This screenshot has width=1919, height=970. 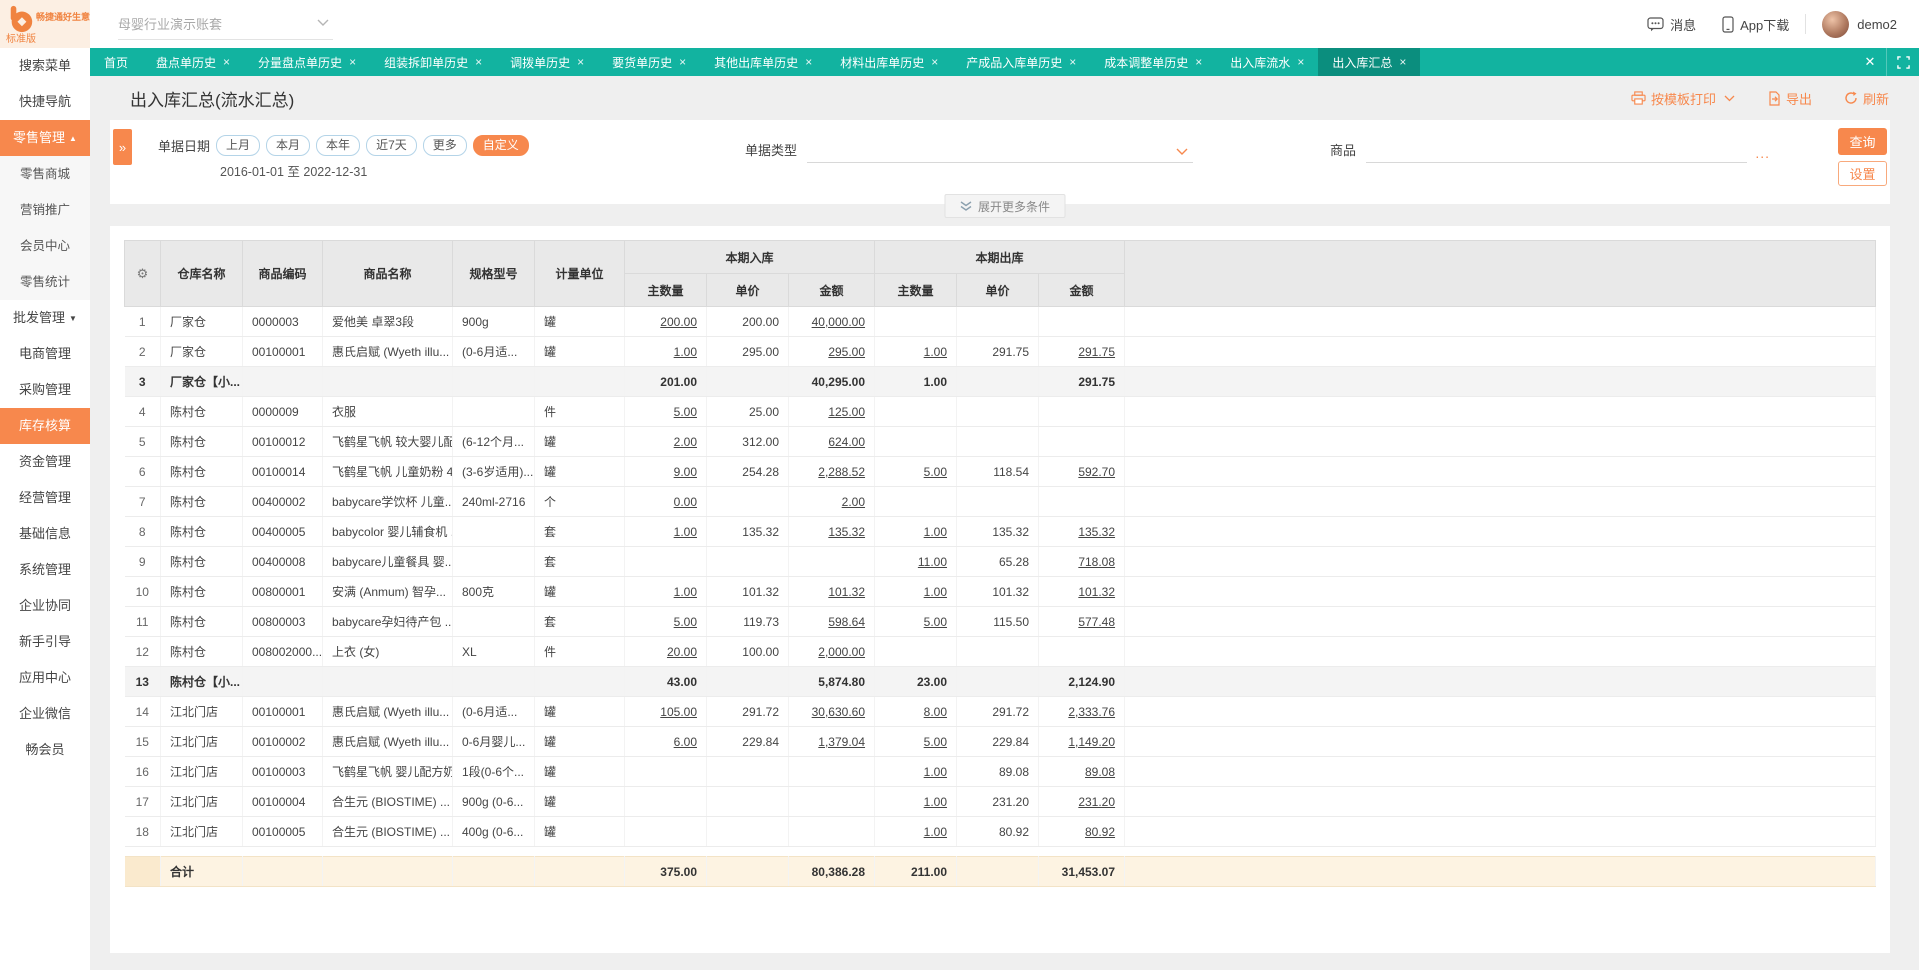 I want to click on sidebar-item-系统管理: 系统管理, so click(x=45, y=570).